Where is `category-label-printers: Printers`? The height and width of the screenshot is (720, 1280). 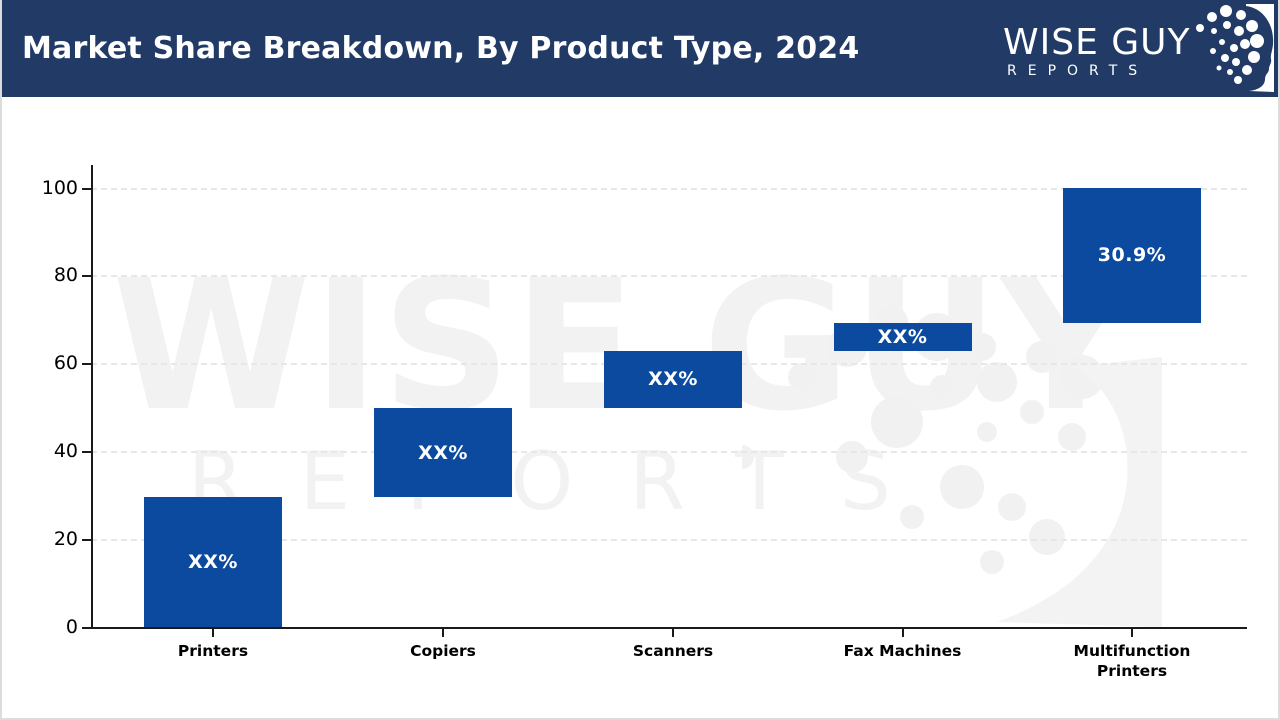 category-label-printers: Printers is located at coordinates (213, 651).